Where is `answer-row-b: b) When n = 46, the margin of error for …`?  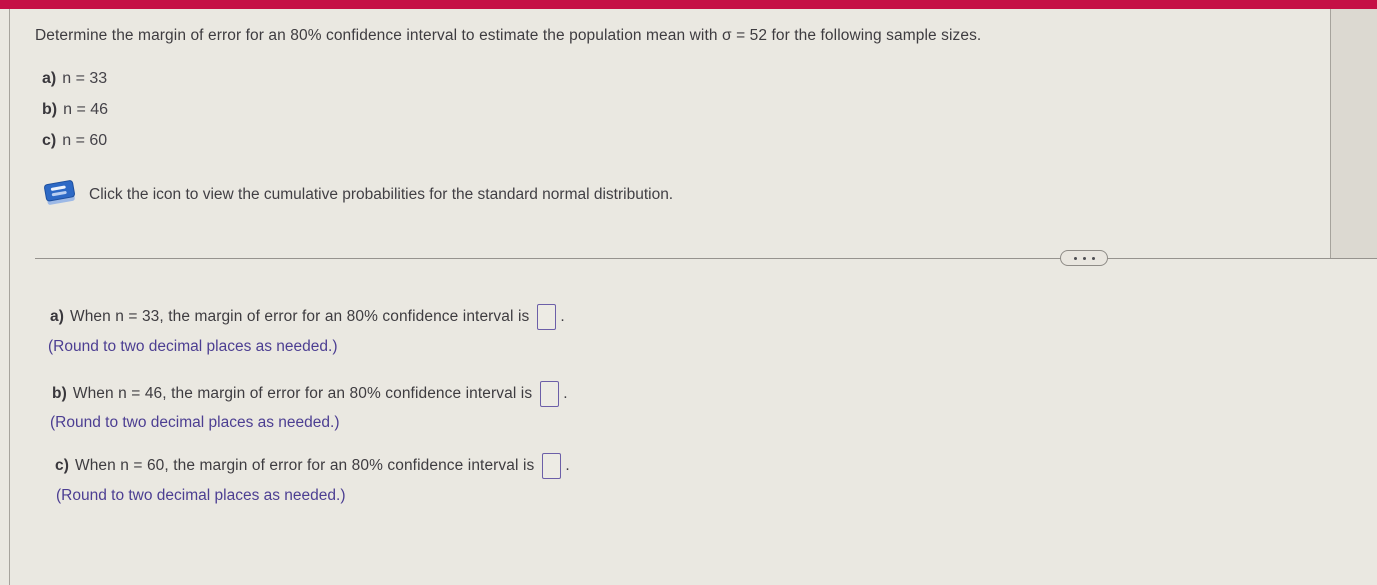
answer-row-b: b) When n = 46, the margin of error for … is located at coordinates (310, 394).